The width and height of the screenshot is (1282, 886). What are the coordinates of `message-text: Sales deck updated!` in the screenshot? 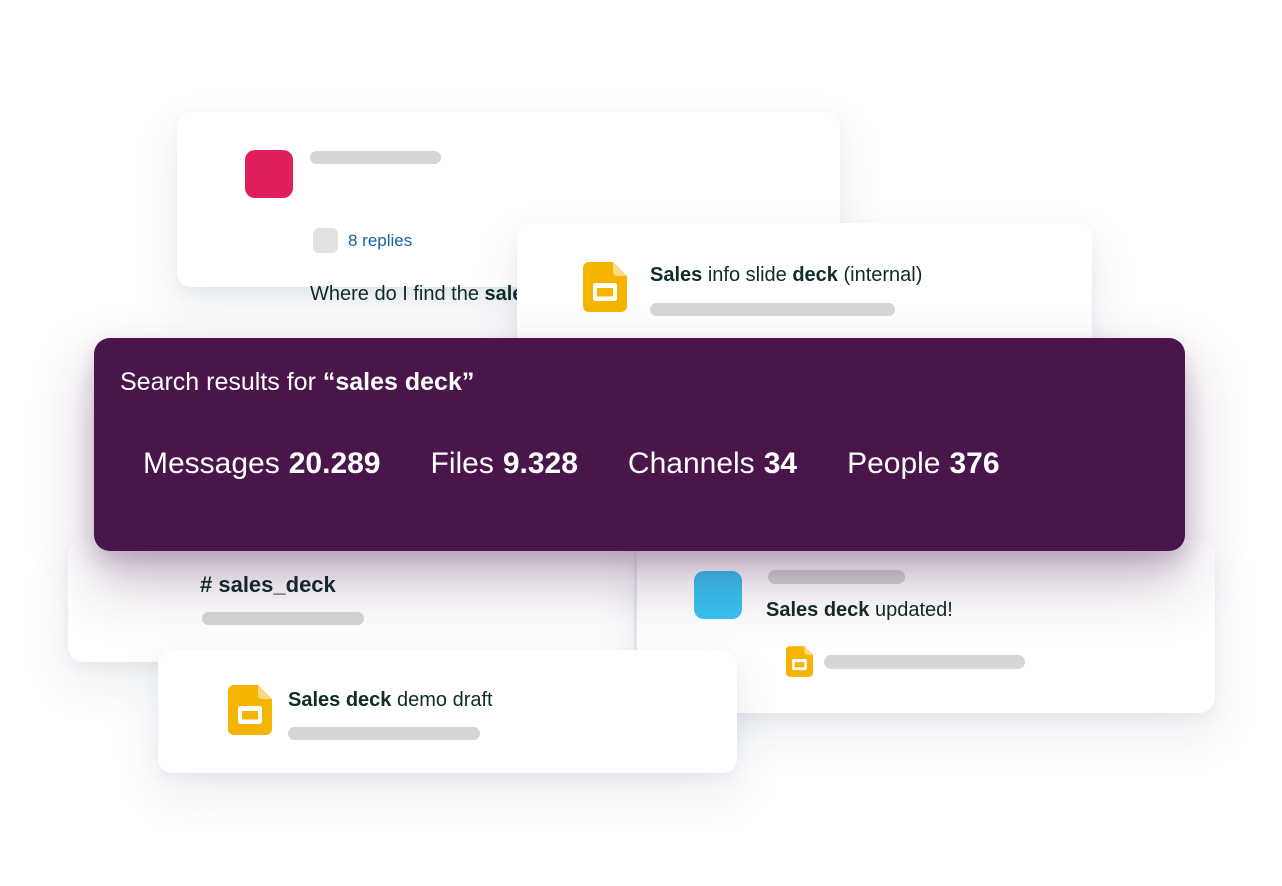 It's located at (859, 610).